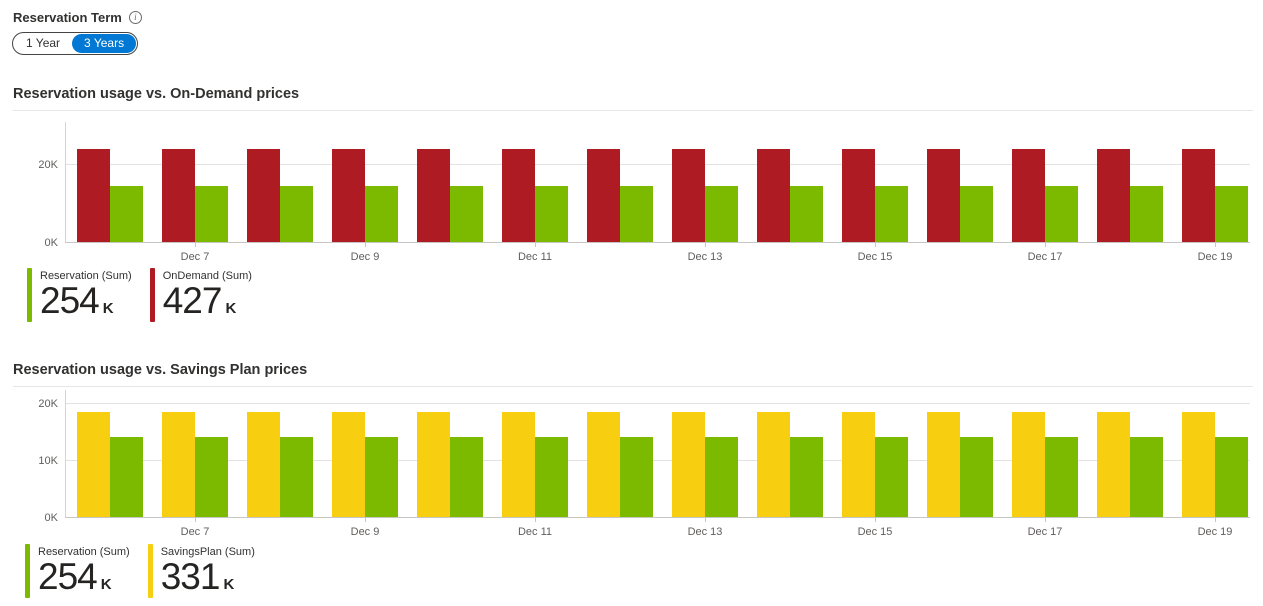 The image size is (1263, 606). What do you see at coordinates (192, 300) in the screenshot?
I see `legend-number: 427` at bounding box center [192, 300].